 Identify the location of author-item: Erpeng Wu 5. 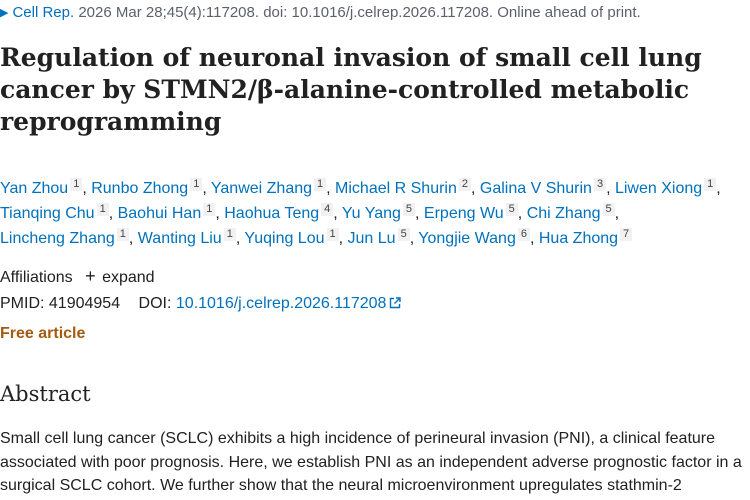
(470, 212).